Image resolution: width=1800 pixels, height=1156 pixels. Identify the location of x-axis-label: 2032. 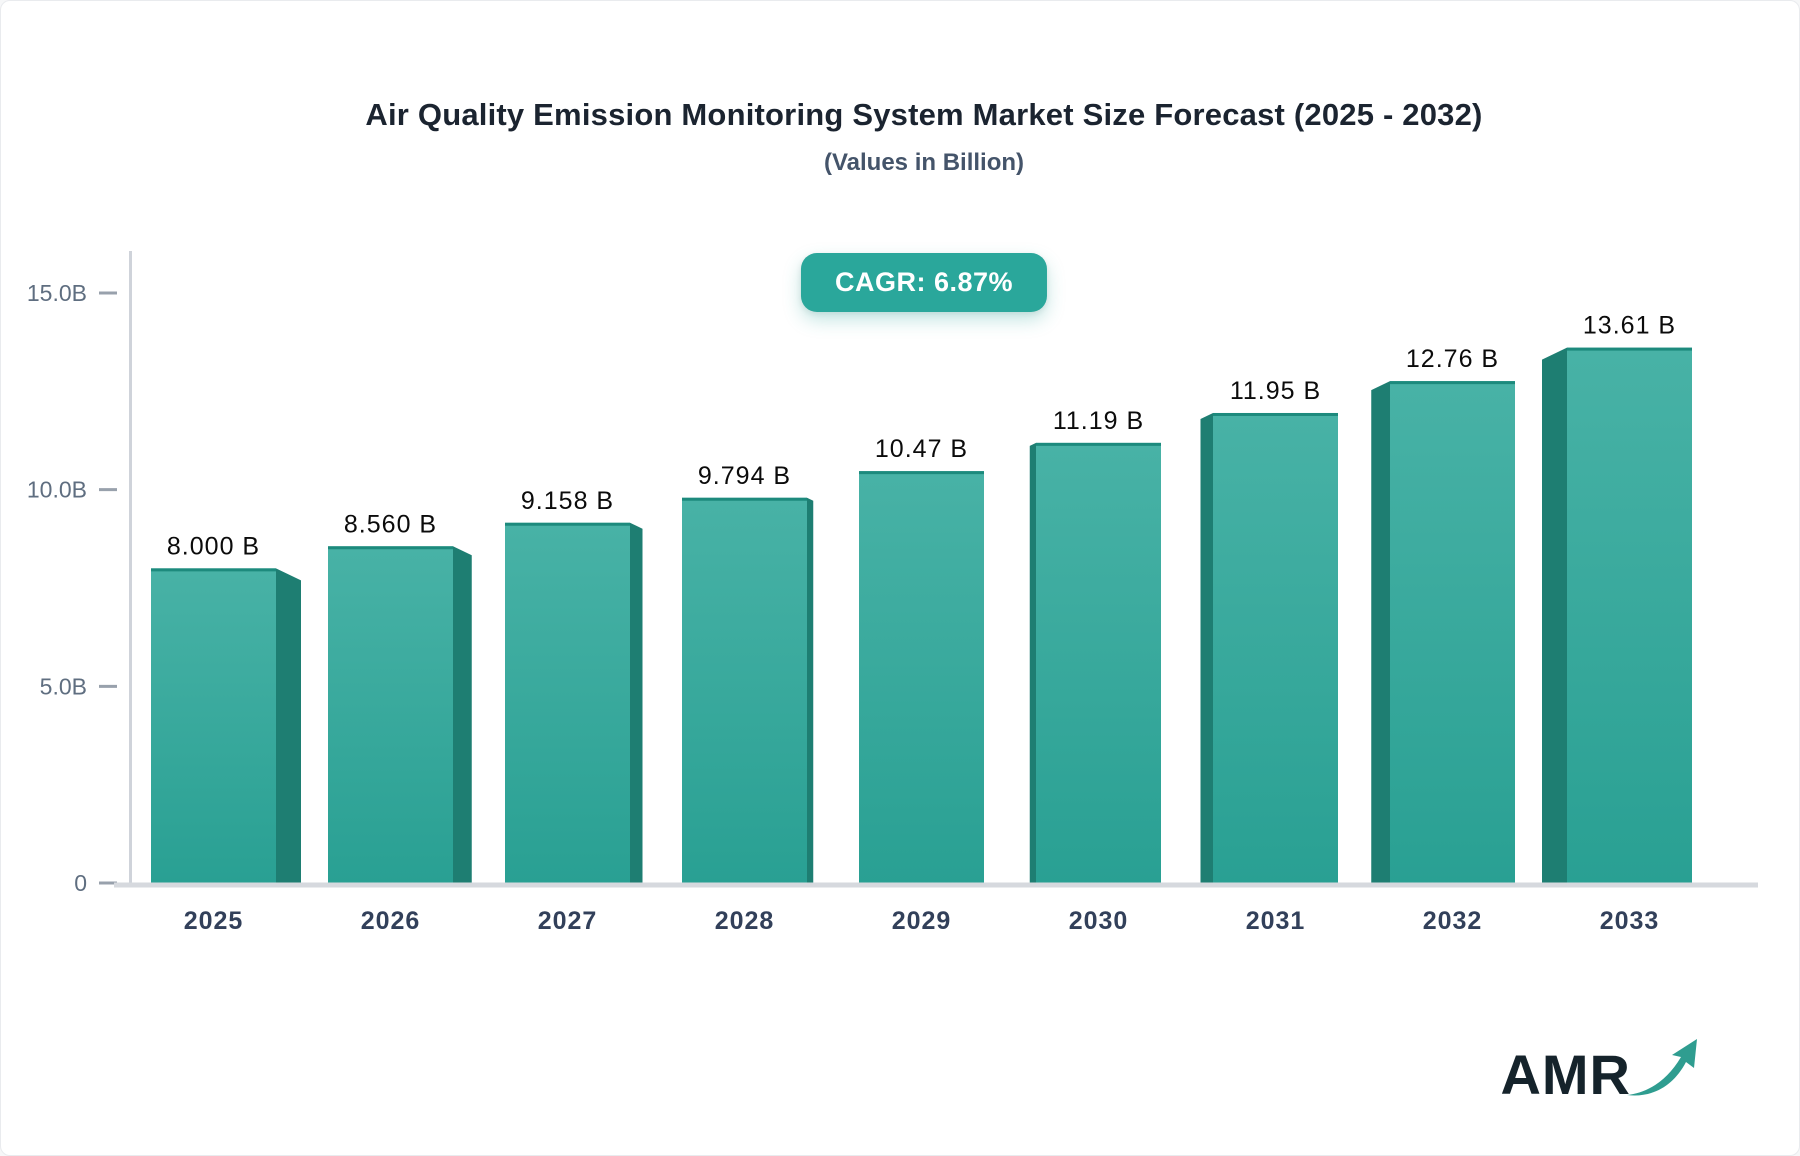
(1453, 921).